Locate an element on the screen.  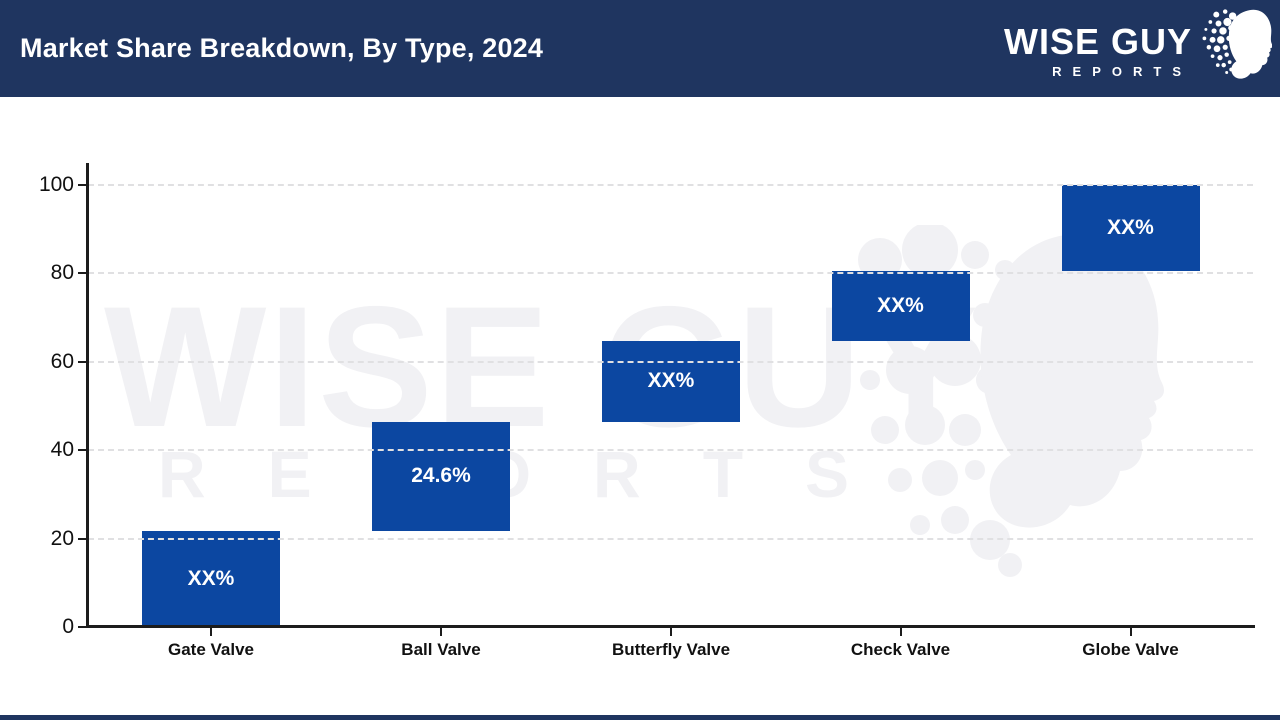
bar-value-label: 24.6% is located at coordinates (441, 476).